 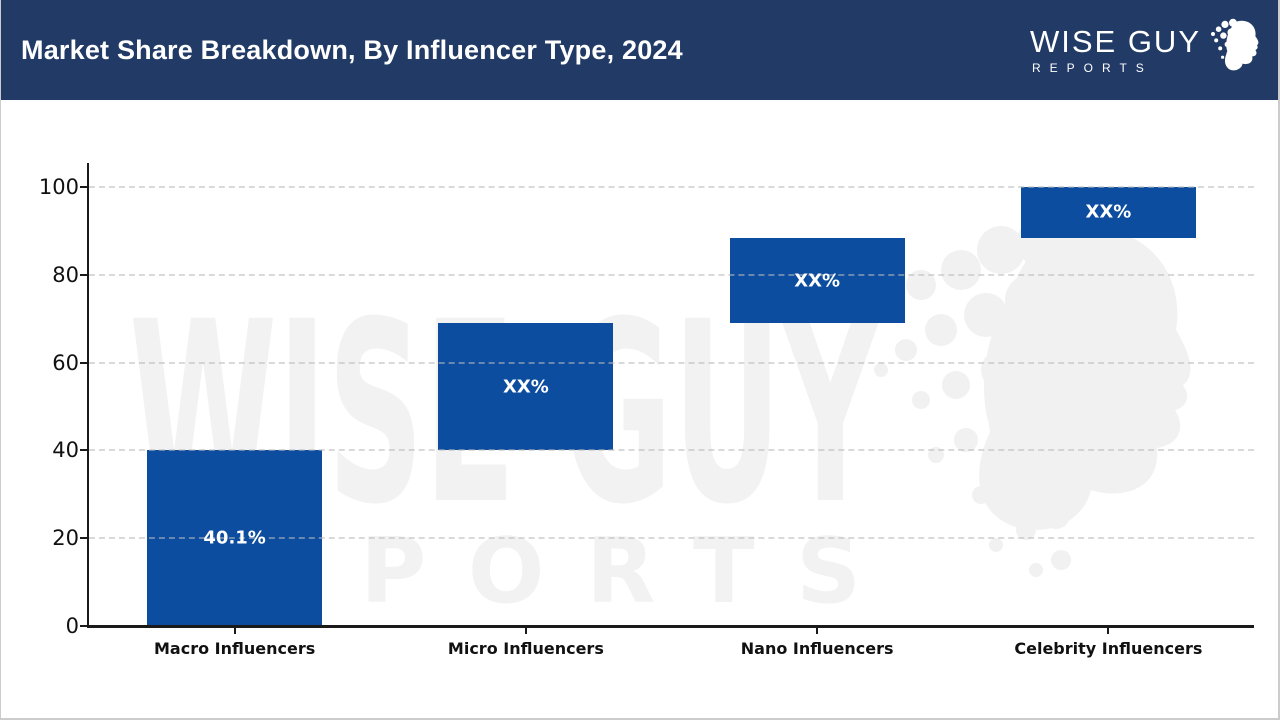 I want to click on y-tick-label-20: 20, so click(x=65, y=538).